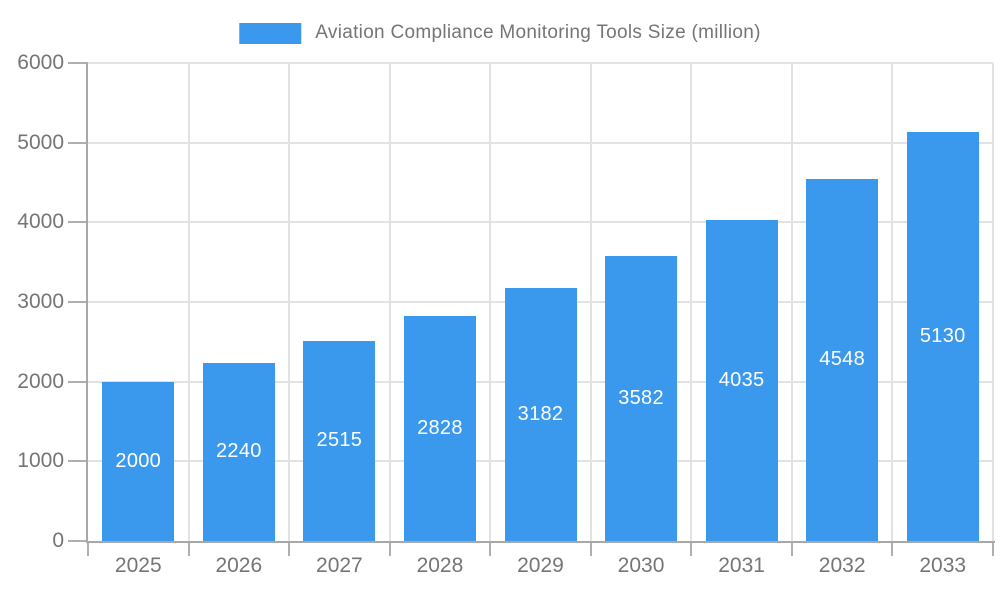  I want to click on bar-value-label: 2000, so click(138, 460).